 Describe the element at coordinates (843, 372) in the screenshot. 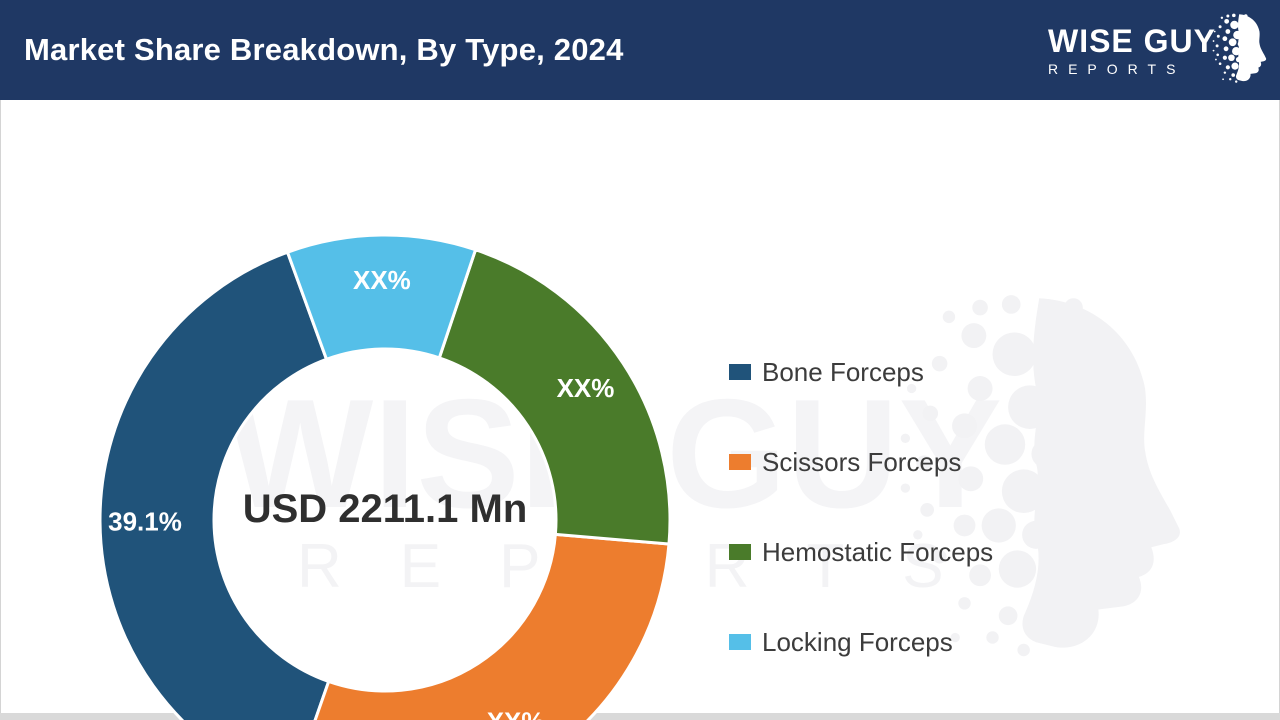

I see `legend-label: Bone Forceps` at that location.